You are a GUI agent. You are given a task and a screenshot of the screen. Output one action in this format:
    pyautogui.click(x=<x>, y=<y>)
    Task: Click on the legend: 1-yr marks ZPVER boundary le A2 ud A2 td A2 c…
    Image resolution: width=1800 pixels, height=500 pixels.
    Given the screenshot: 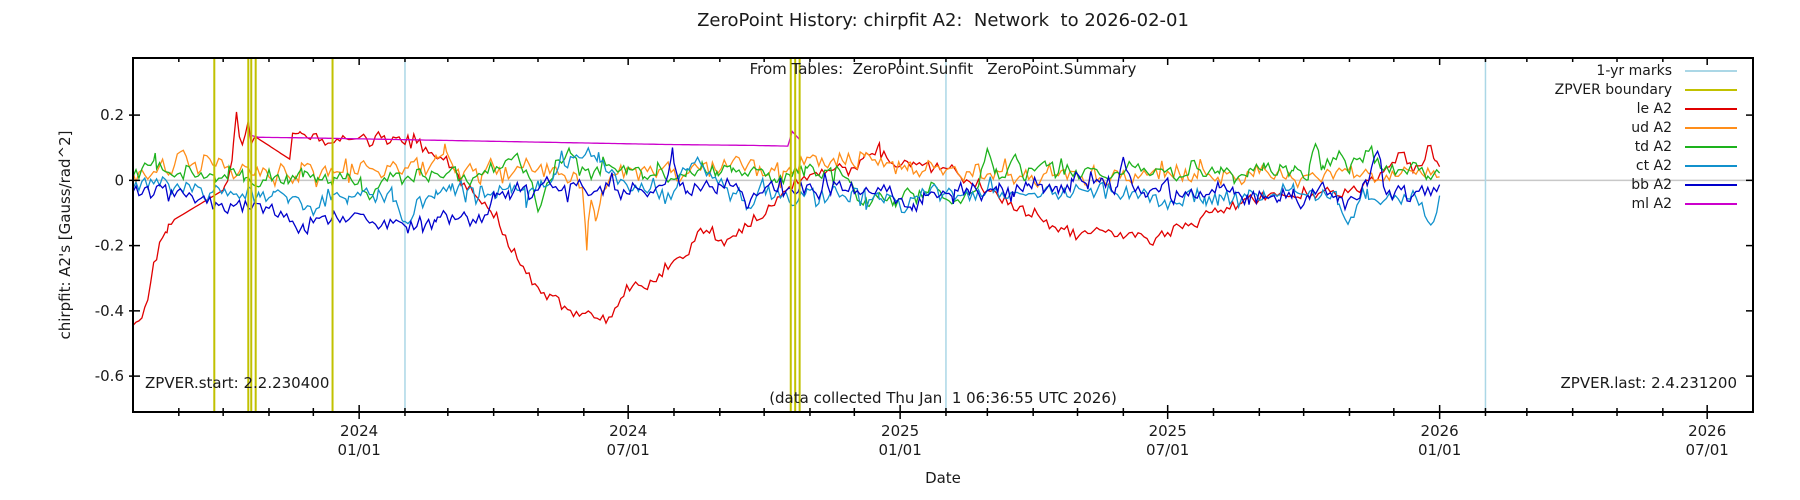 What is the action you would take?
    pyautogui.click(x=1632, y=137)
    